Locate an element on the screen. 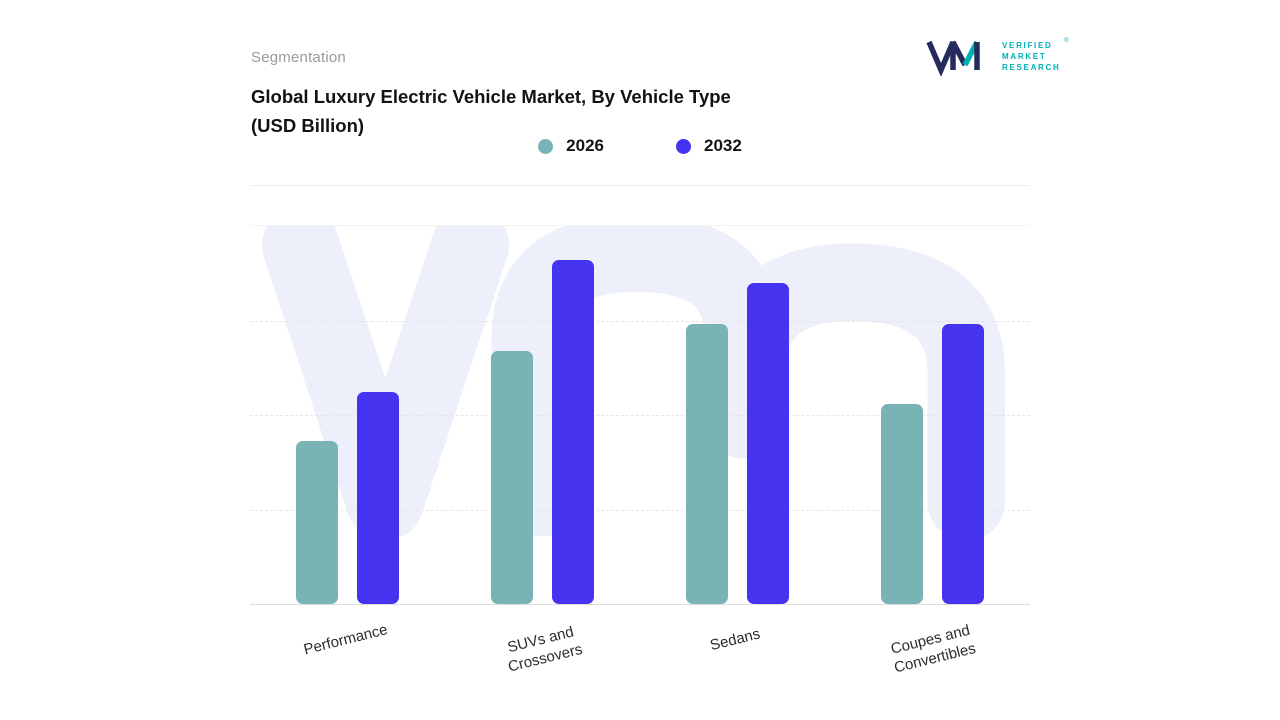 This screenshot has width=1280, height=720. x-axis-label: Coupes and Convertibles is located at coordinates (933, 649).